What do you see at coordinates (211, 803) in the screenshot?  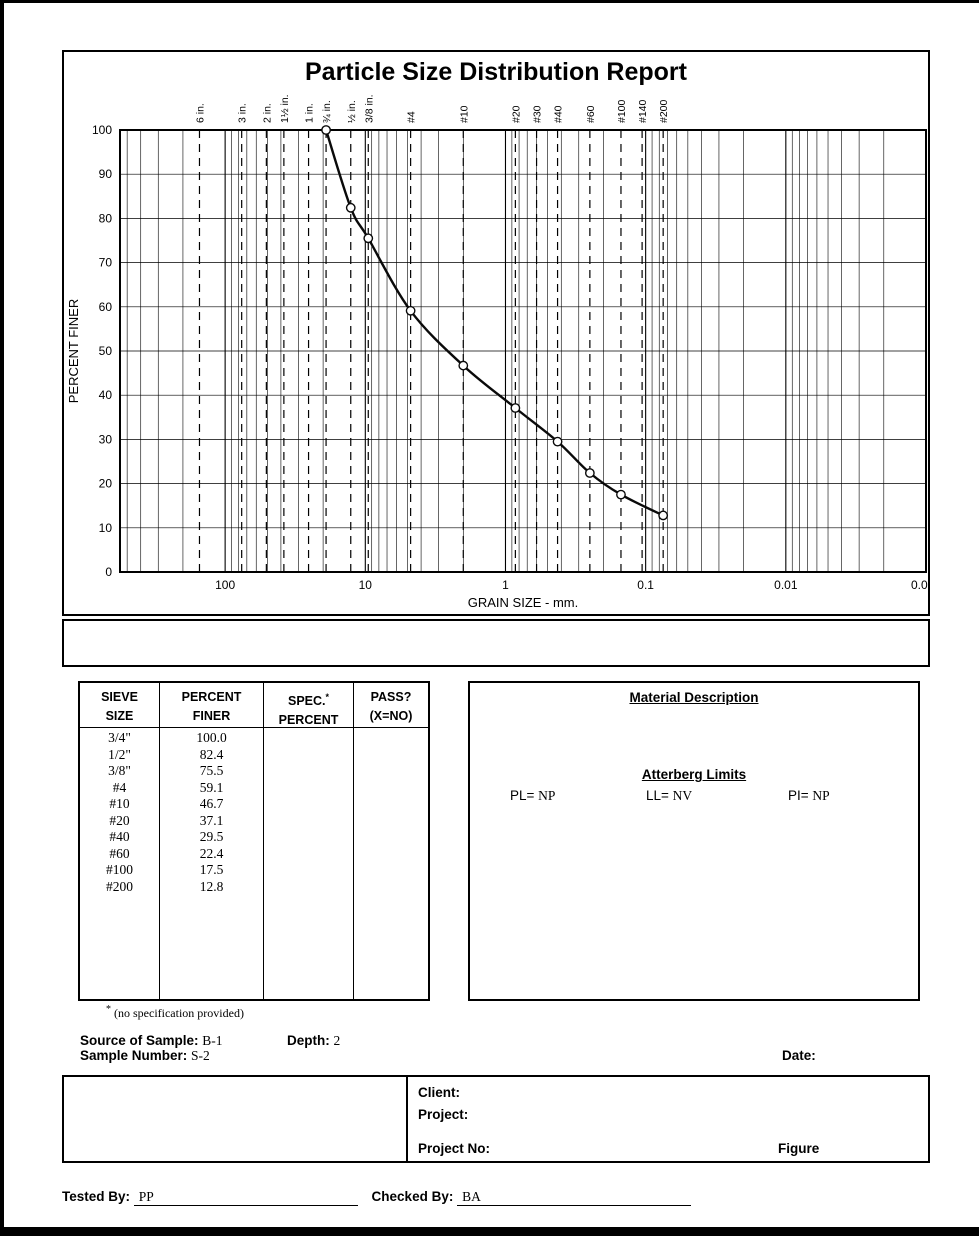 I see `table-cell: 46.7` at bounding box center [211, 803].